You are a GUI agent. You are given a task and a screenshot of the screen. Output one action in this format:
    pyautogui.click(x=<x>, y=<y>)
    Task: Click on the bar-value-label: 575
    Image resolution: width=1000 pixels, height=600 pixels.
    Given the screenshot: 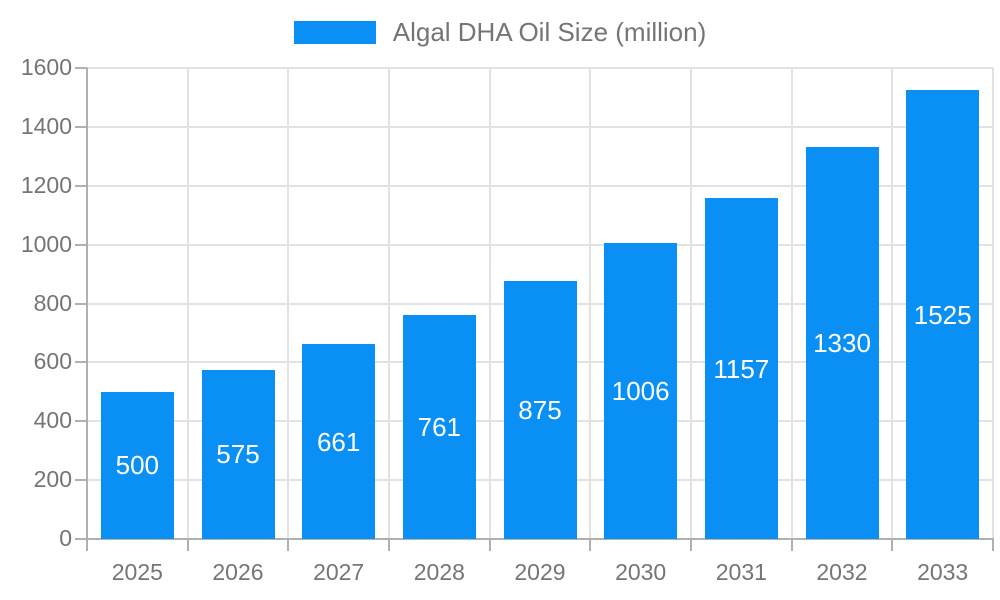 What is the action you would take?
    pyautogui.click(x=238, y=454)
    